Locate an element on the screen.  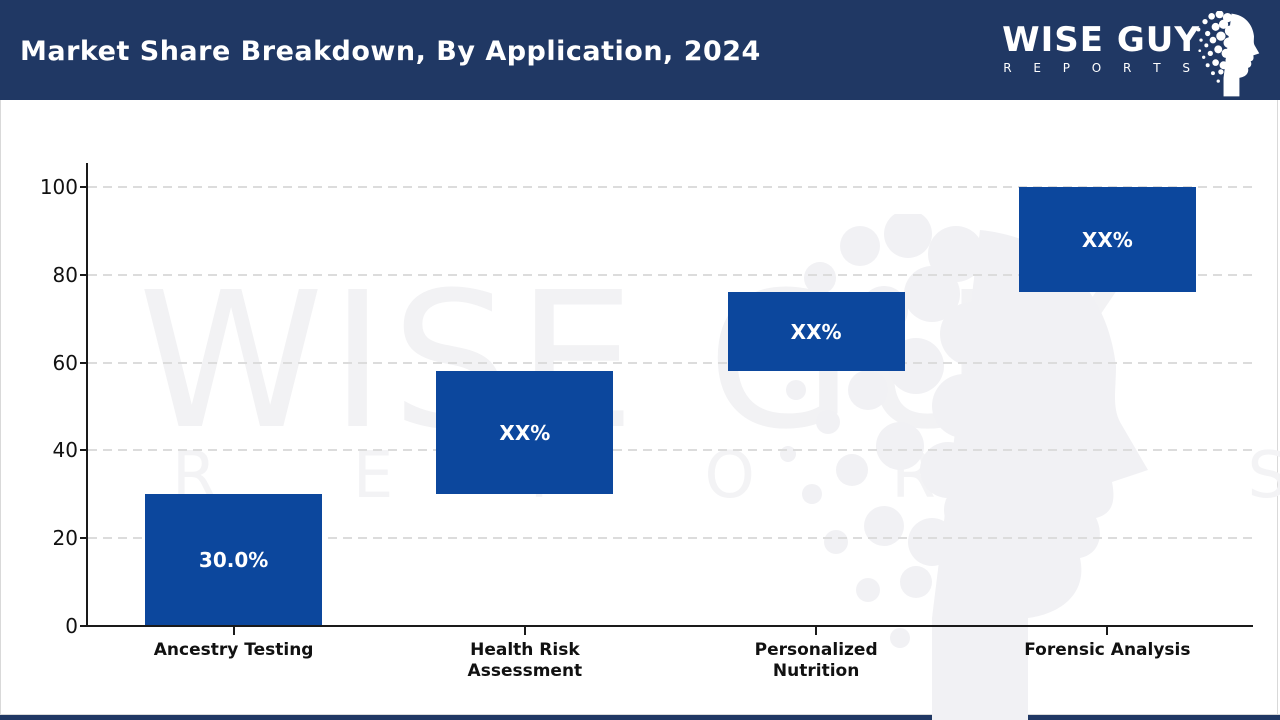
y-tick-label: 40 is located at coordinates (65, 450).